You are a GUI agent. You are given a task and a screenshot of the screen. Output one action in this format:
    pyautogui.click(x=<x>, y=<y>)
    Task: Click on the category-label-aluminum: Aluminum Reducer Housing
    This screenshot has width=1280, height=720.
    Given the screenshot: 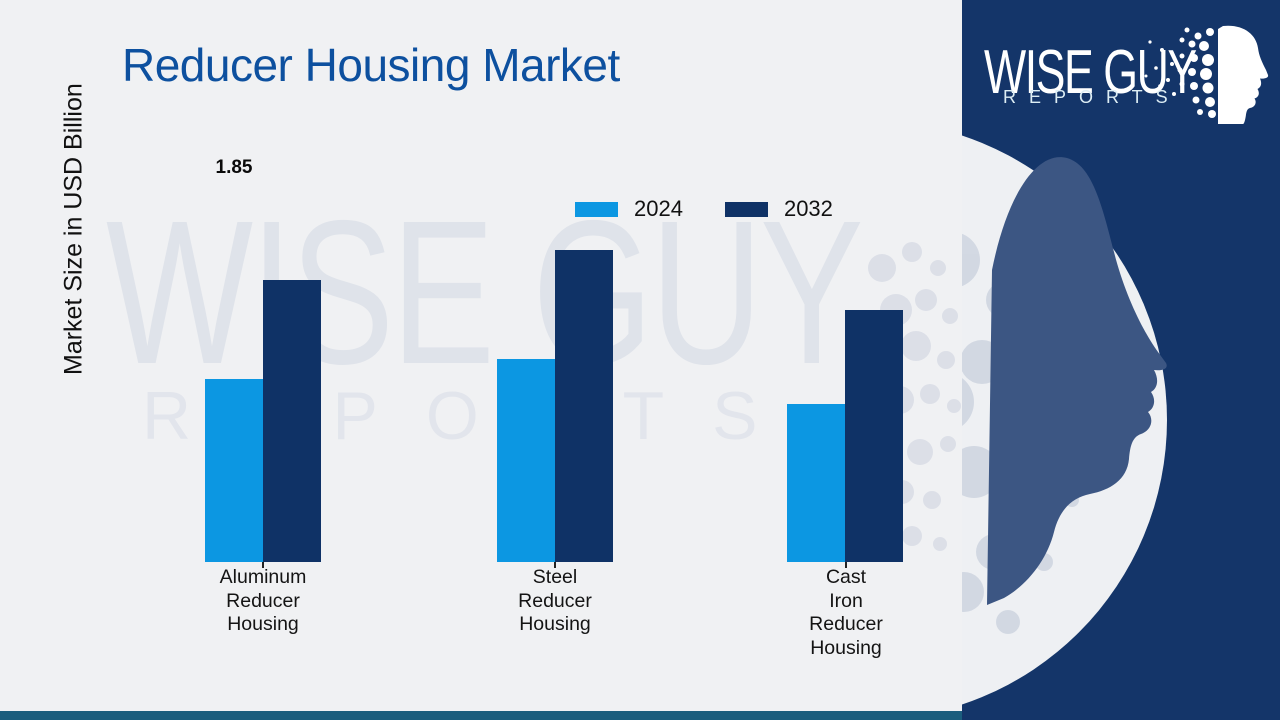 What is the action you would take?
    pyautogui.click(x=263, y=600)
    